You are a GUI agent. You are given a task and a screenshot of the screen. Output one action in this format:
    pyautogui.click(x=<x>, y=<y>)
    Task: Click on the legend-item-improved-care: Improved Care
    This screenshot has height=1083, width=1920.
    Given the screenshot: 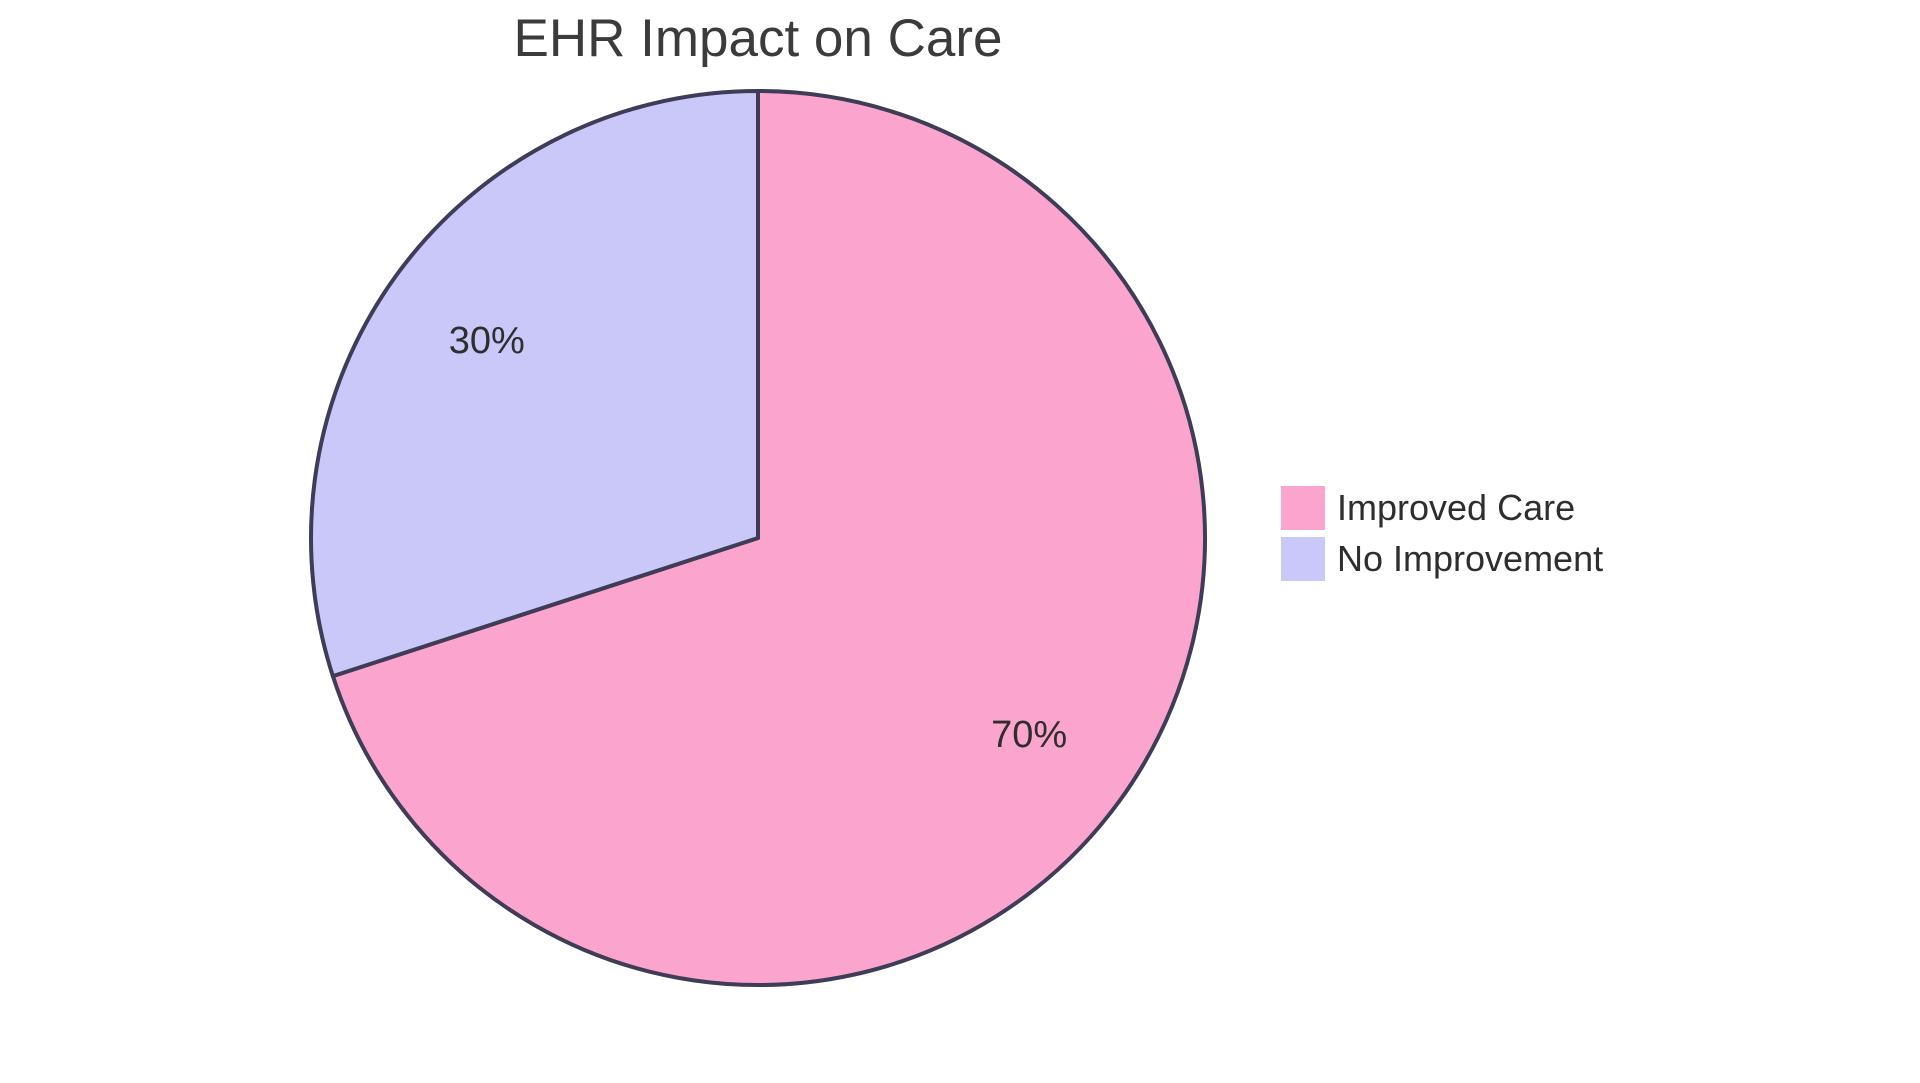 What is the action you would take?
    pyautogui.click(x=1442, y=508)
    